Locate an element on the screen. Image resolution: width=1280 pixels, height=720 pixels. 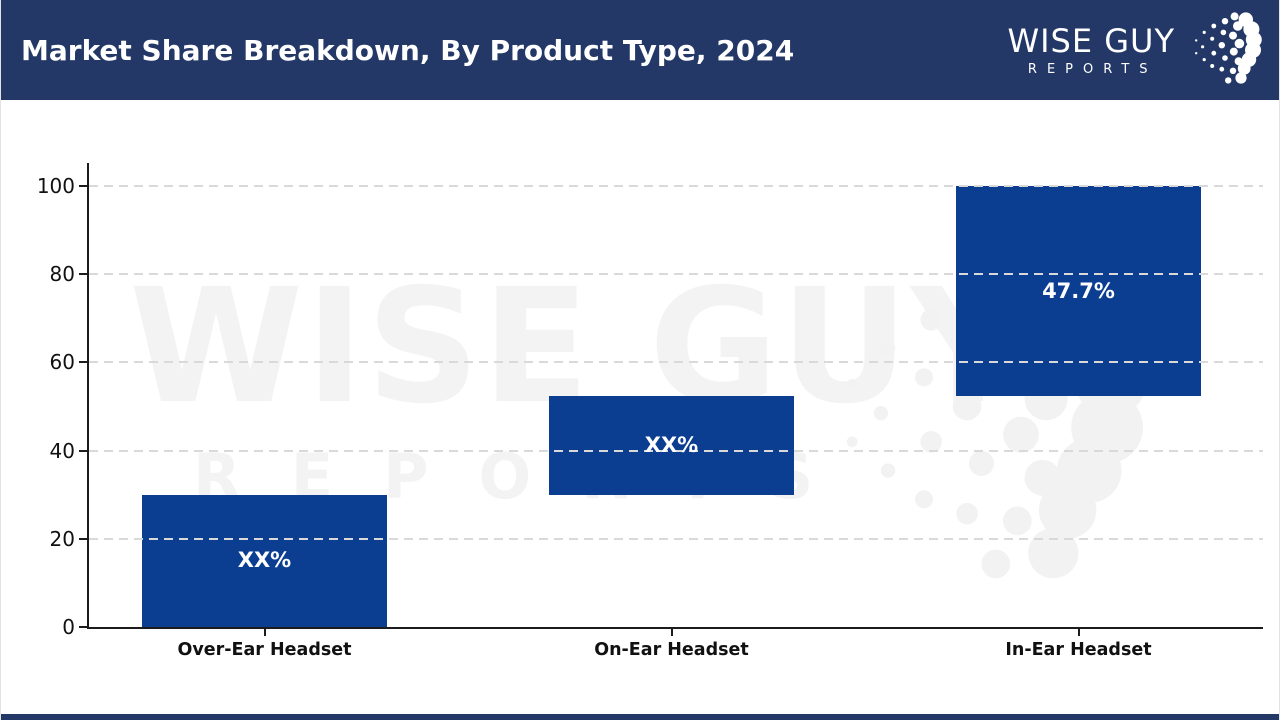
logo-head-dots-icon is located at coordinates (1221, 50).